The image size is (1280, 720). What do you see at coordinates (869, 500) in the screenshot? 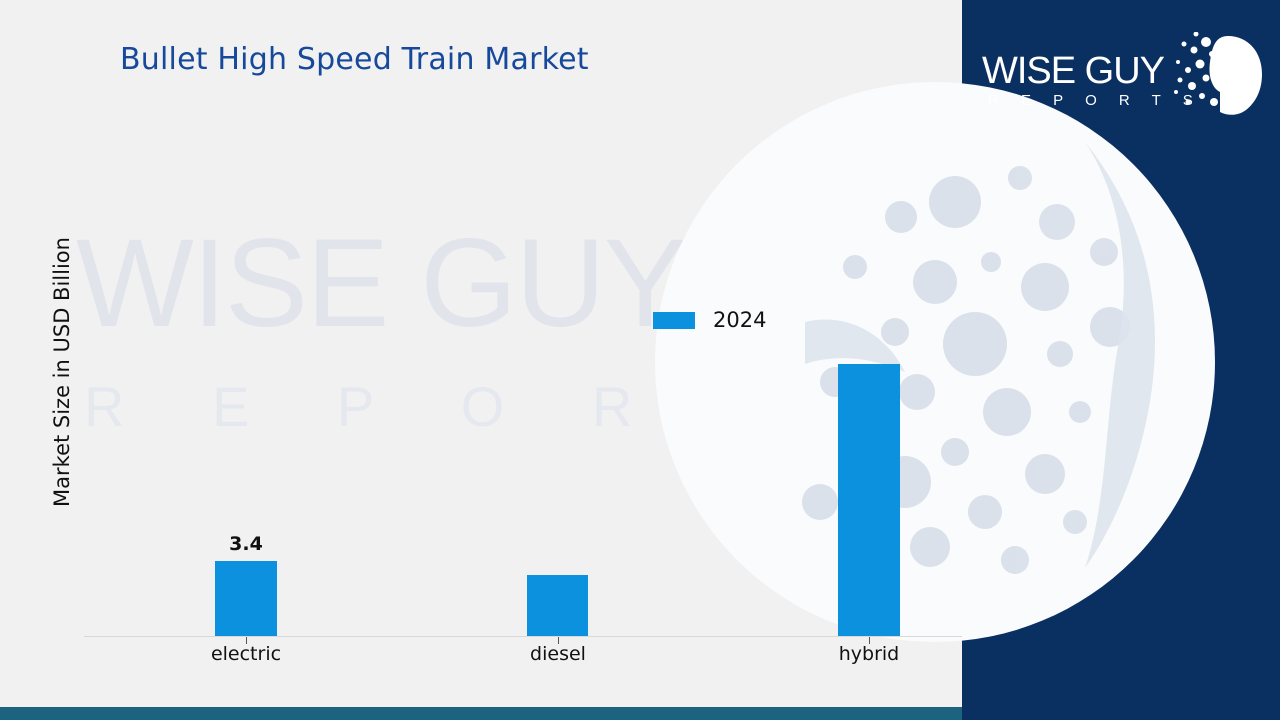
I see `bar-hybrid` at bounding box center [869, 500].